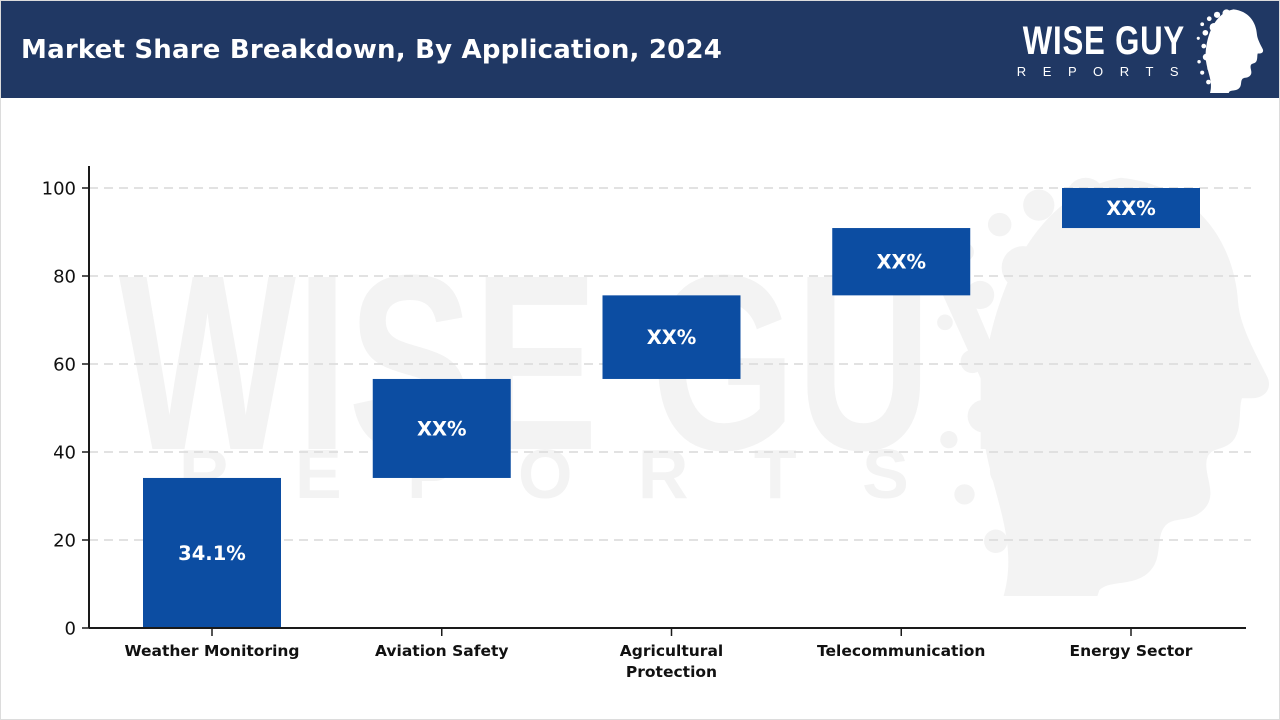 The width and height of the screenshot is (1280, 720). I want to click on bar-label-aviation-safety: XX%, so click(442, 428).